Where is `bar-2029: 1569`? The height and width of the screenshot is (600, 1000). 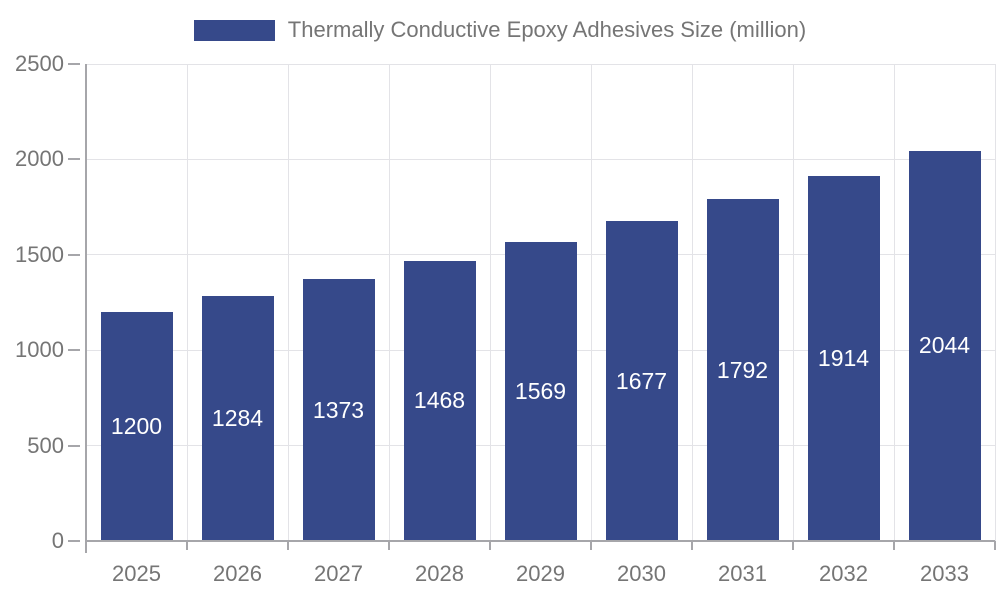 bar-2029: 1569 is located at coordinates (540, 391).